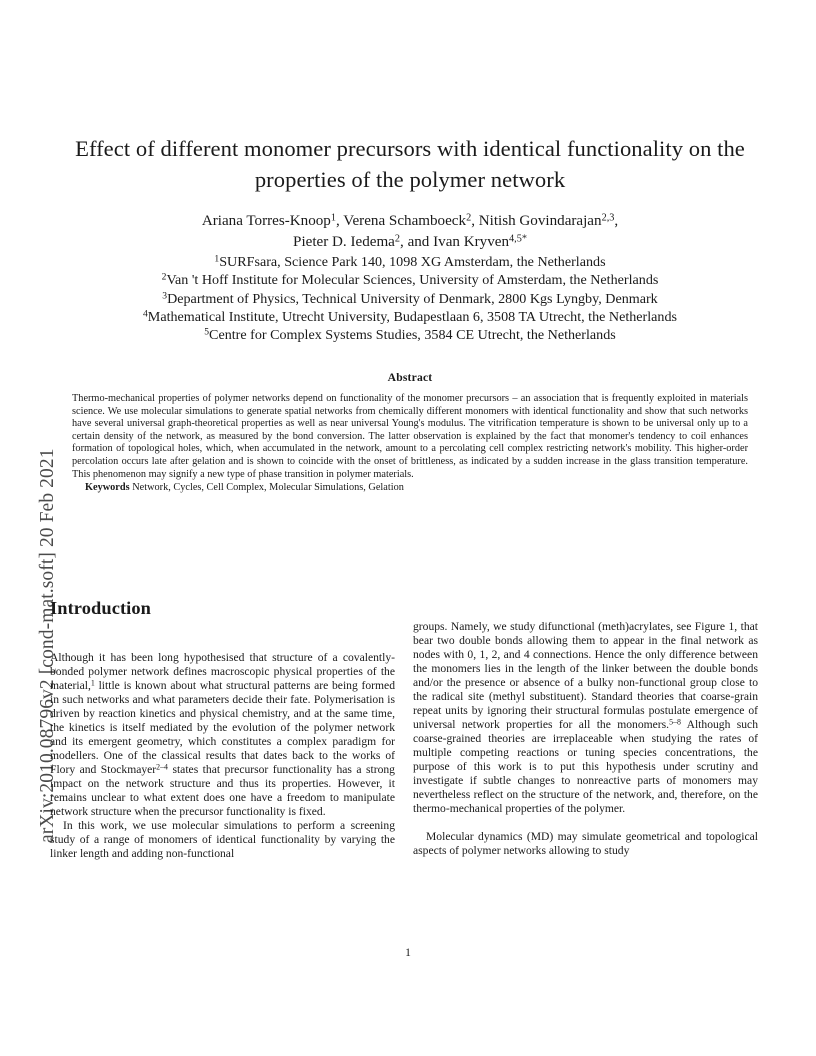 This screenshot has width=816, height=1056. What do you see at coordinates (454, 241) in the screenshot?
I see `author-name: , and Ivan Kryven` at bounding box center [454, 241].